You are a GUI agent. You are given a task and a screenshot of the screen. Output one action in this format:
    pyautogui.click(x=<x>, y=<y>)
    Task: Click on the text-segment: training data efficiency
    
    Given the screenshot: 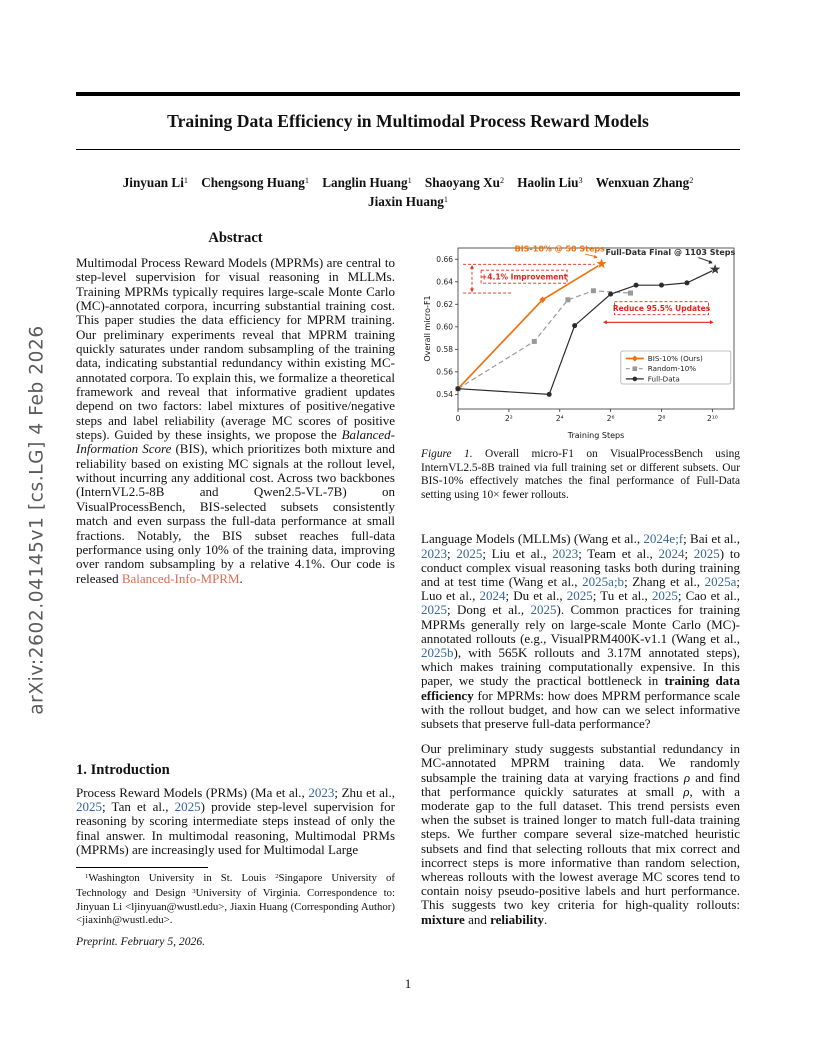 What is the action you would take?
    pyautogui.click(x=581, y=688)
    